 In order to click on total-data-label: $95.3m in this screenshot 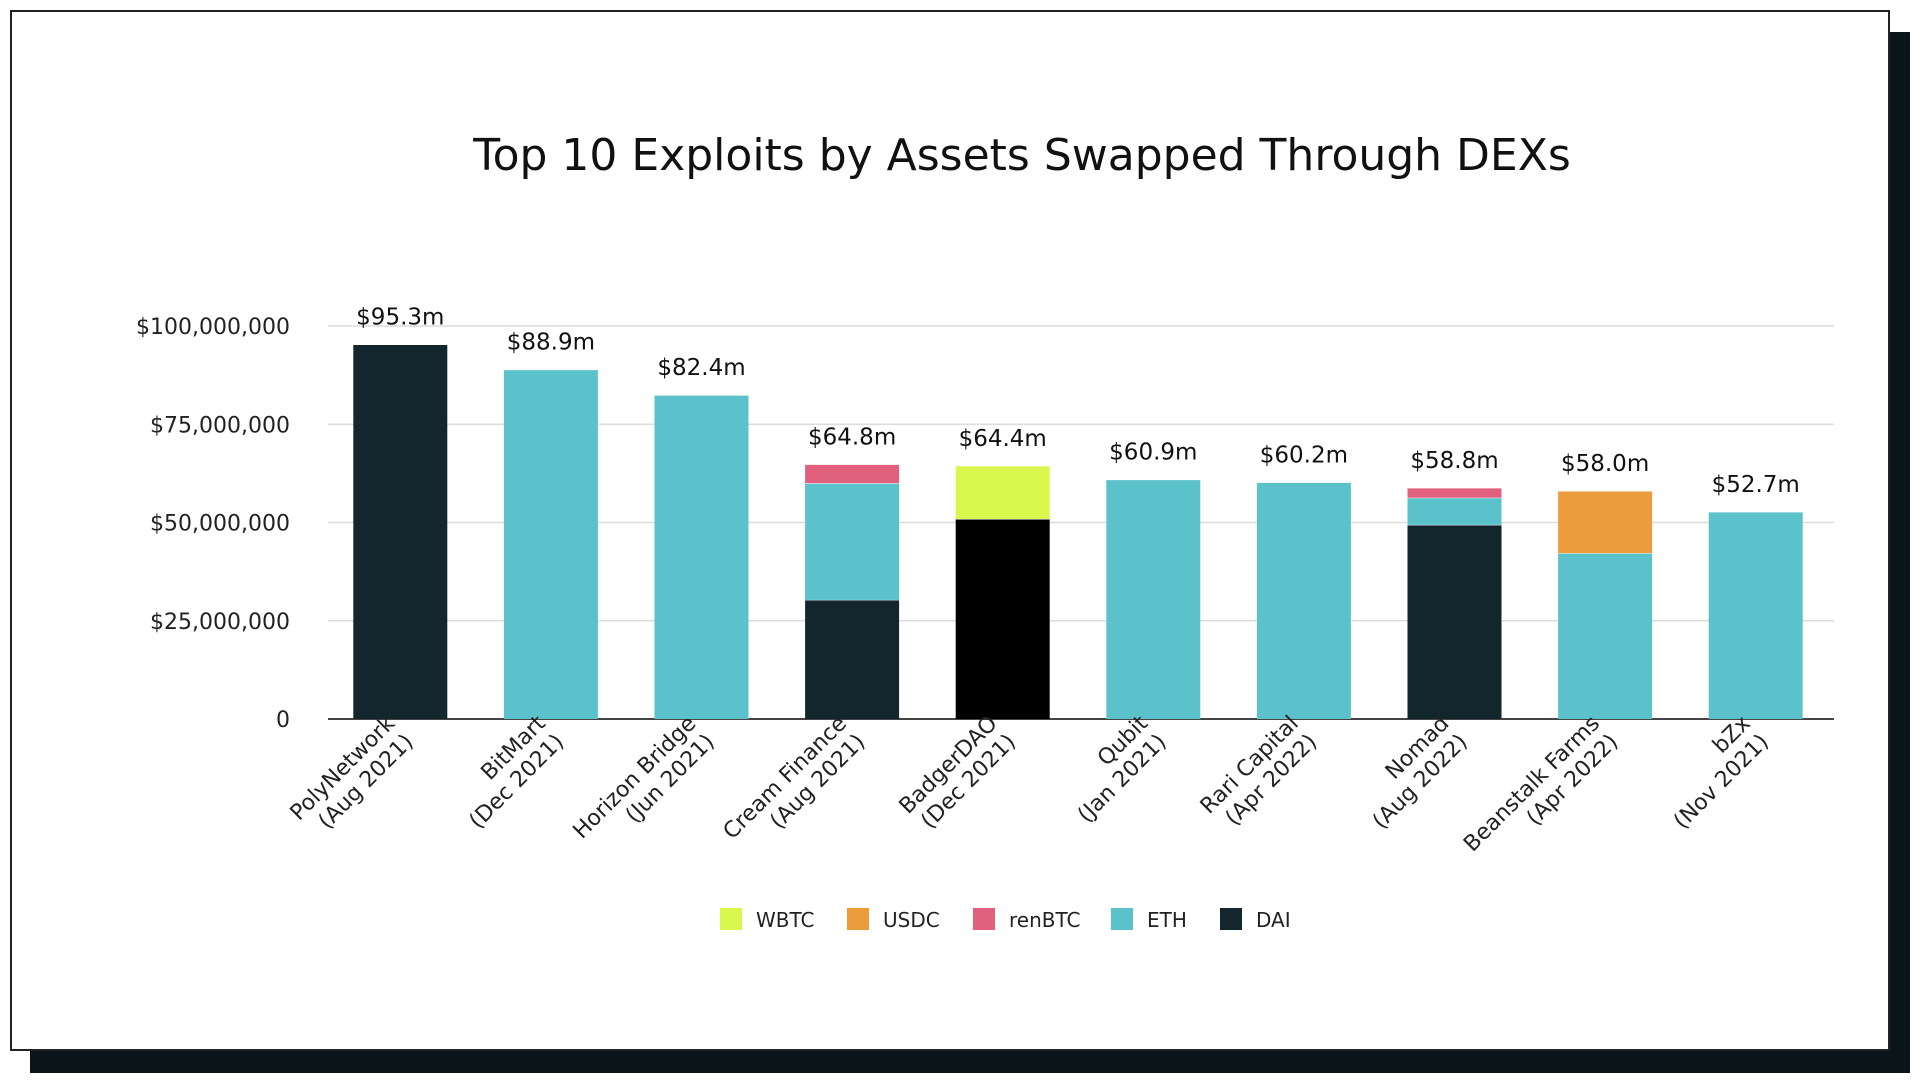, I will do `click(400, 317)`.